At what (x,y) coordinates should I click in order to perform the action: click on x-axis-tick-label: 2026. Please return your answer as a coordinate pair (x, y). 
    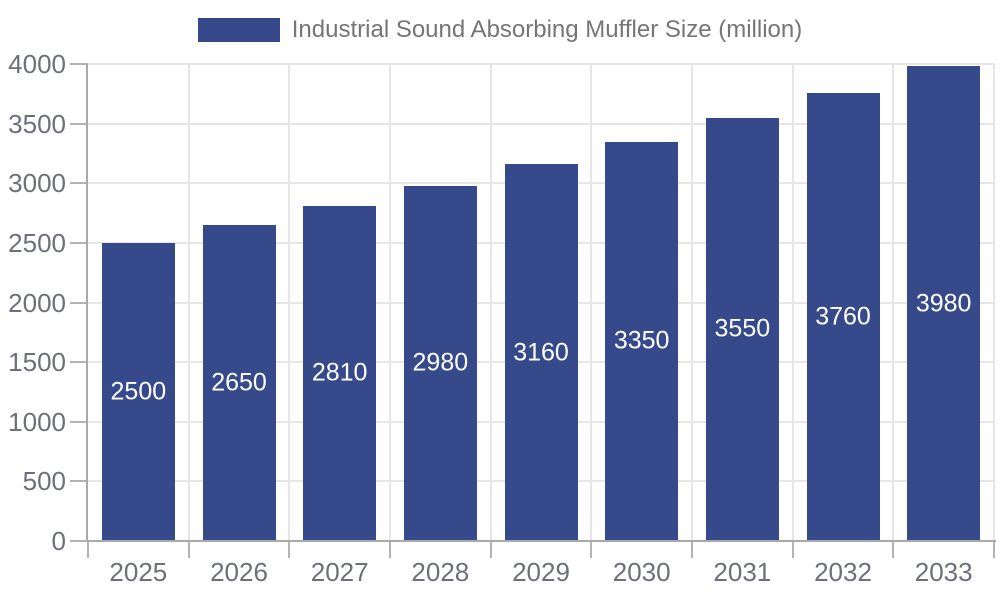
    Looking at the image, I should click on (239, 572).